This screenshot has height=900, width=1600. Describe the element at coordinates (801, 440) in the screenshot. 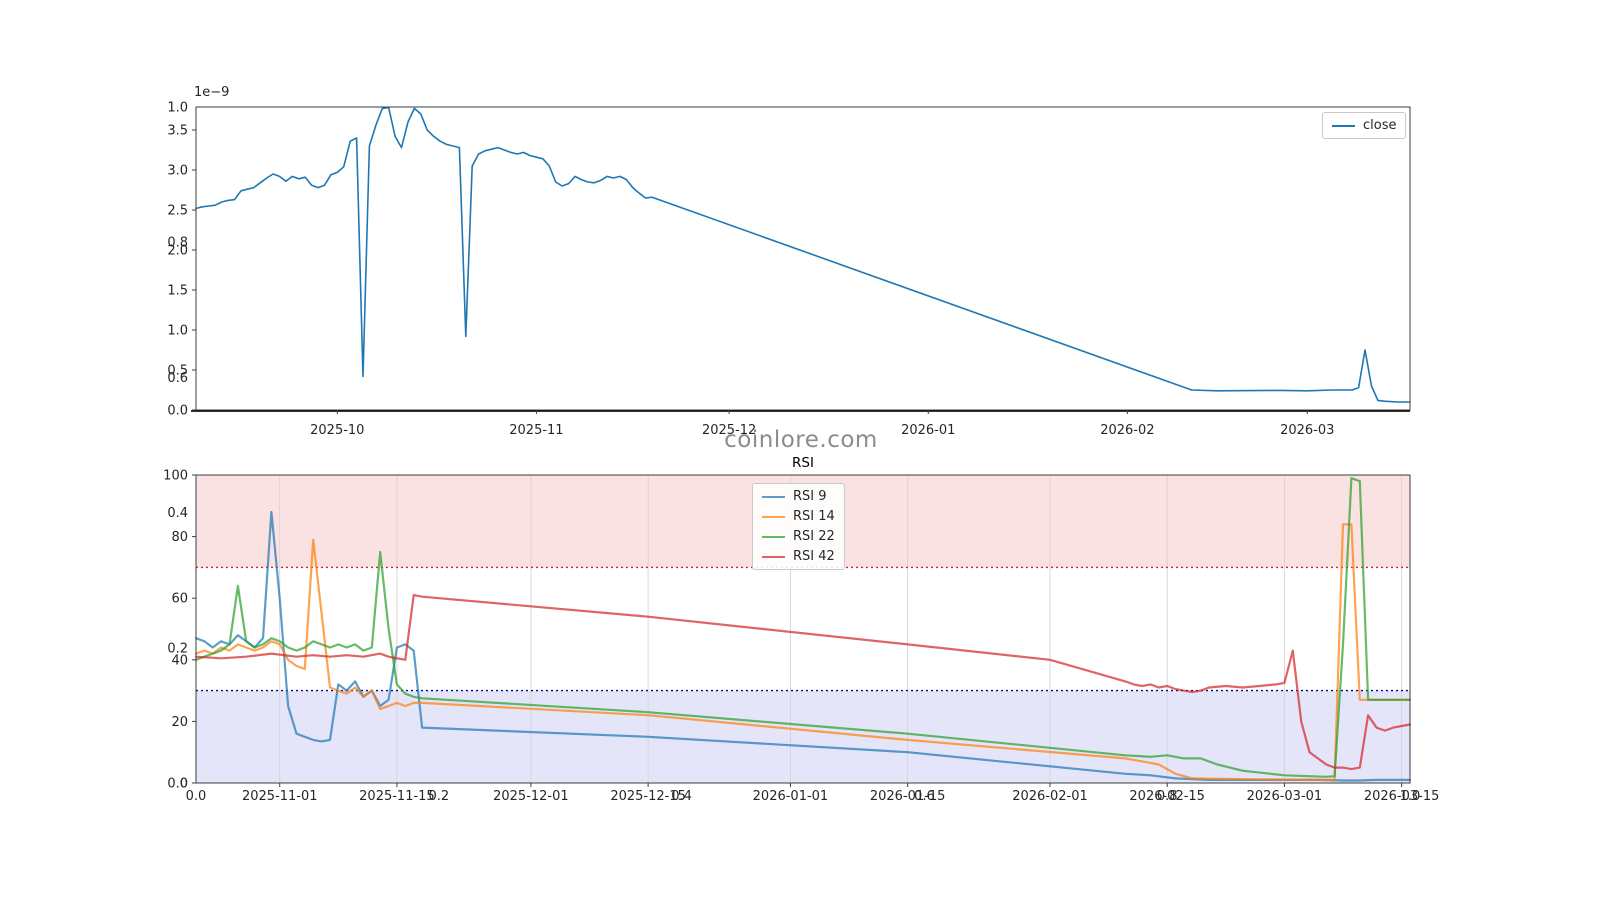

I see `watermark: coinlore.com` at that location.